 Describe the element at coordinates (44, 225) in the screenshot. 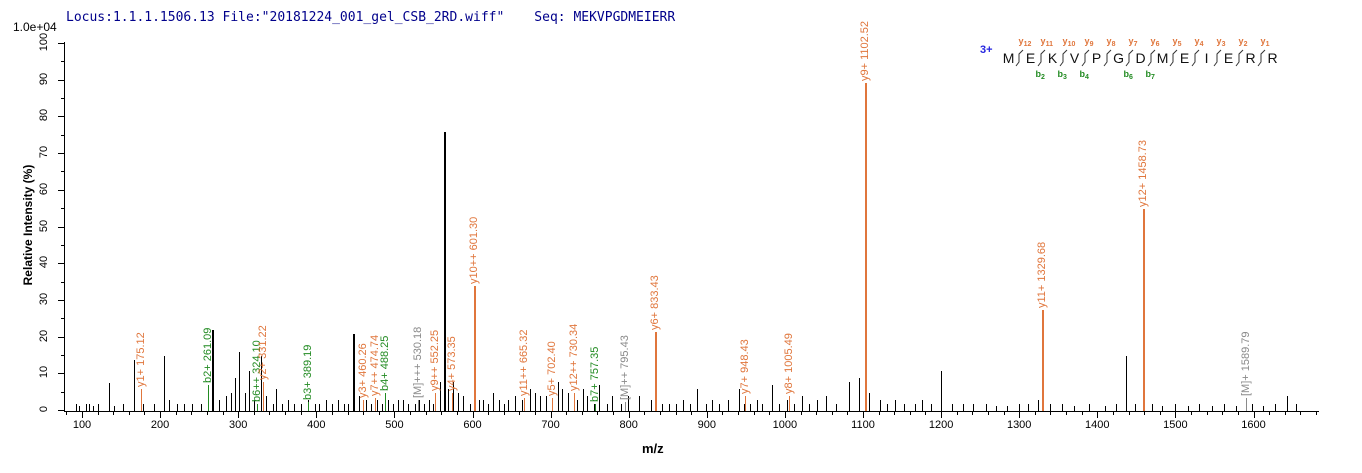

I see `y-tick-label: 50` at that location.